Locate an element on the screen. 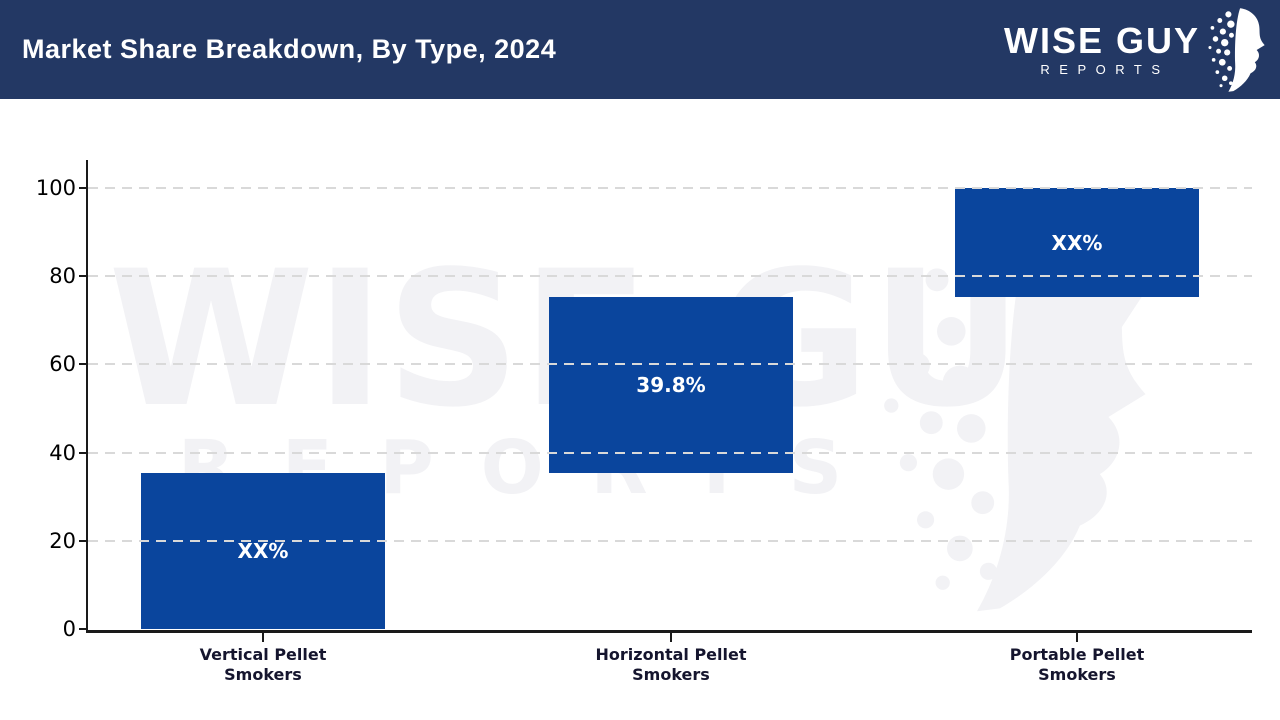  x-category-label: Portable Pellet Smokers is located at coordinates (1077, 665).